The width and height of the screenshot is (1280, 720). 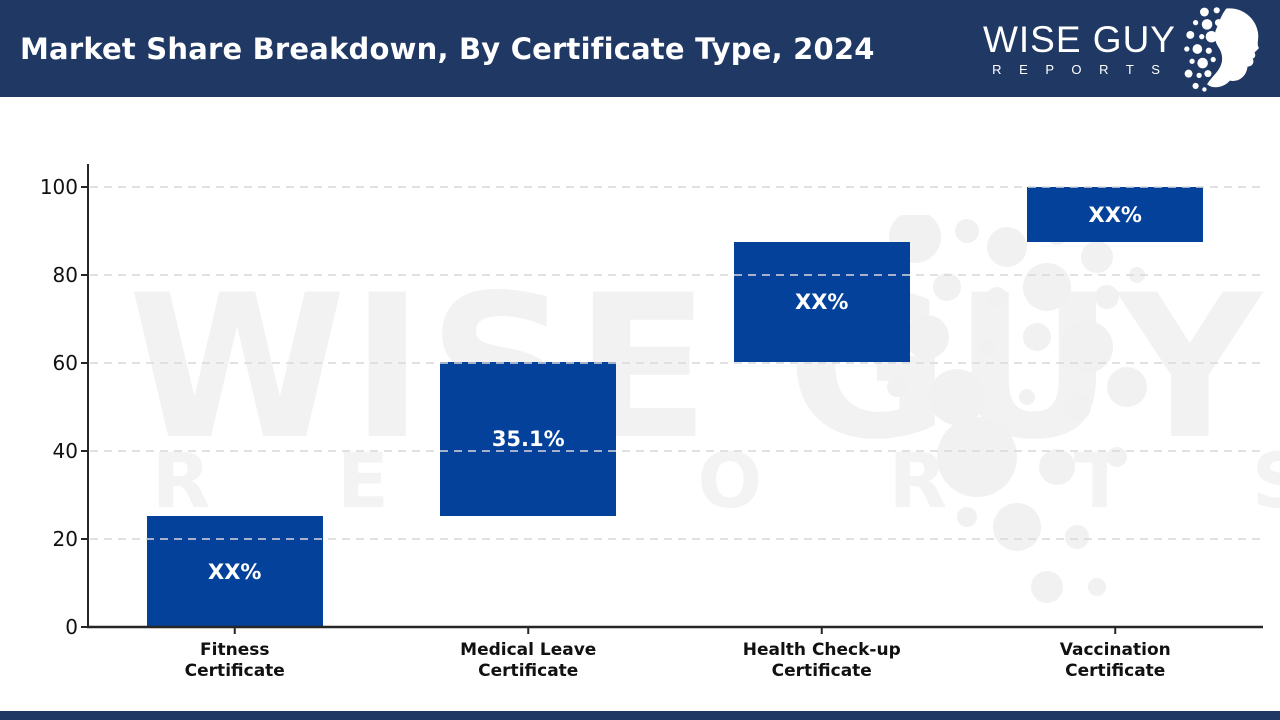 What do you see at coordinates (65, 451) in the screenshot?
I see `y-tick-label: 40` at bounding box center [65, 451].